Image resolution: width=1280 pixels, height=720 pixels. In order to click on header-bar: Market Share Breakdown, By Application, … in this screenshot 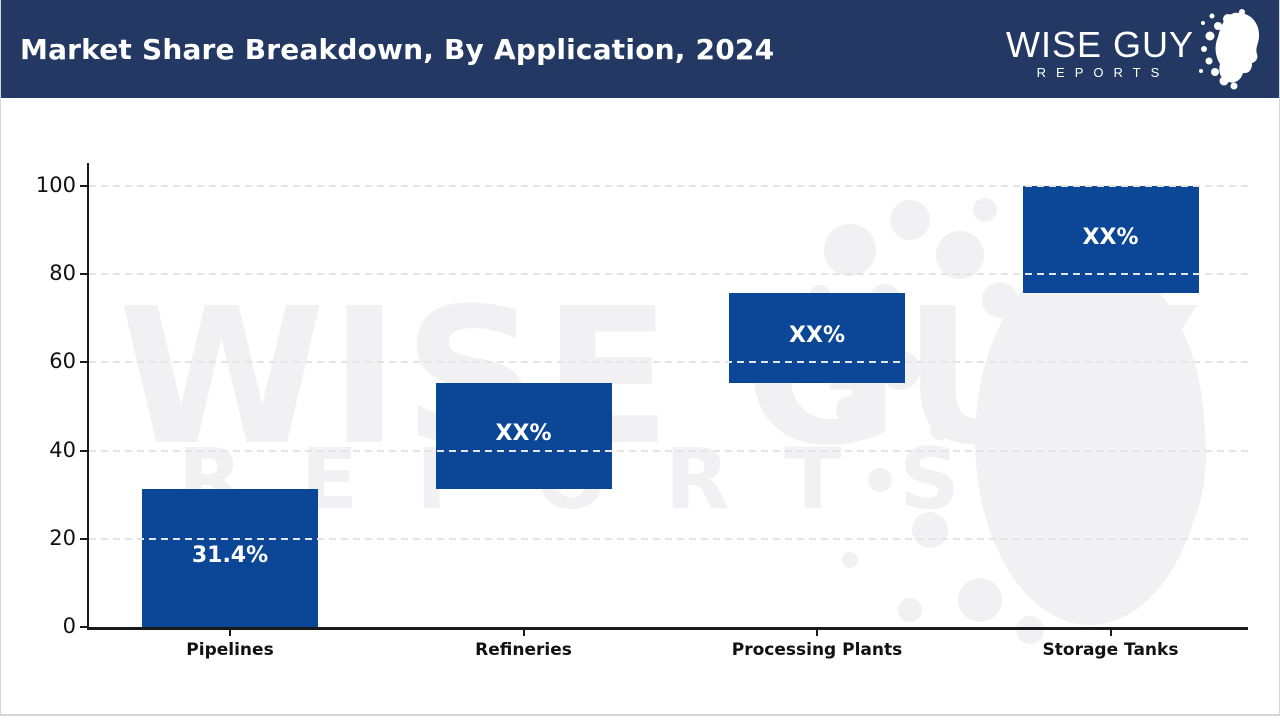, I will do `click(640, 49)`.